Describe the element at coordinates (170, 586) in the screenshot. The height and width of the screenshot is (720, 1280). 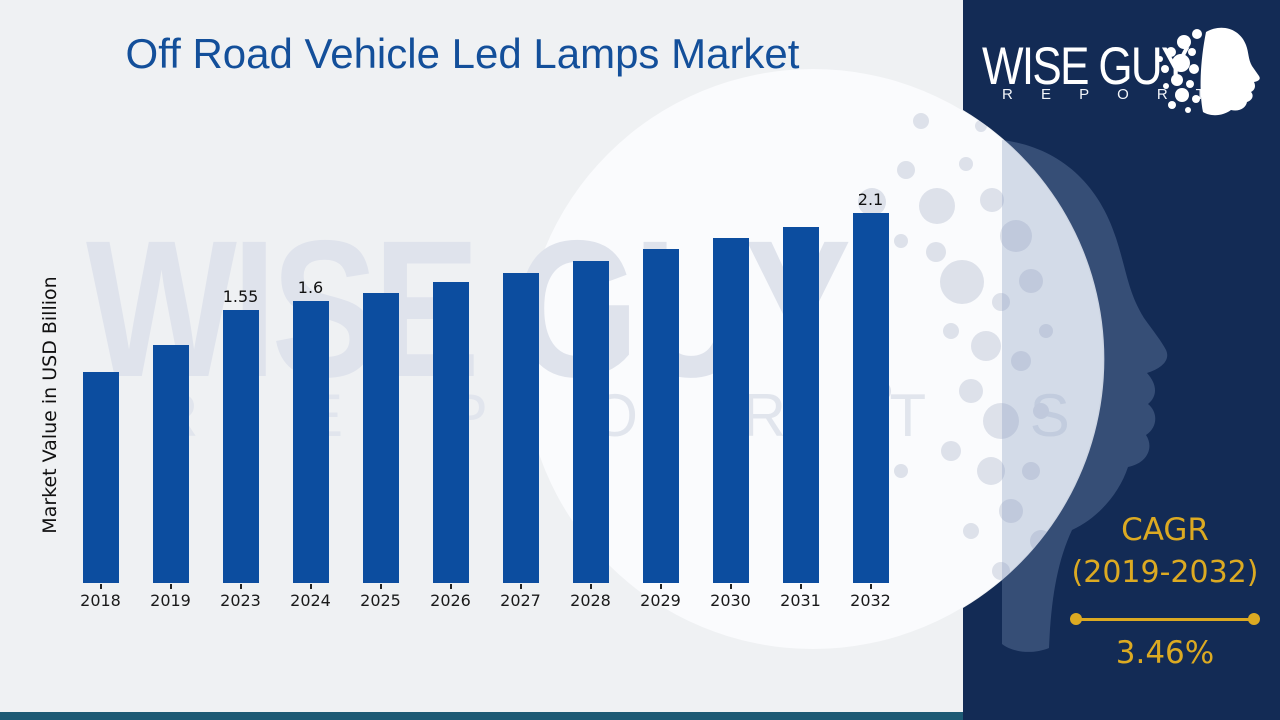
I see `x-tick-2019` at that location.